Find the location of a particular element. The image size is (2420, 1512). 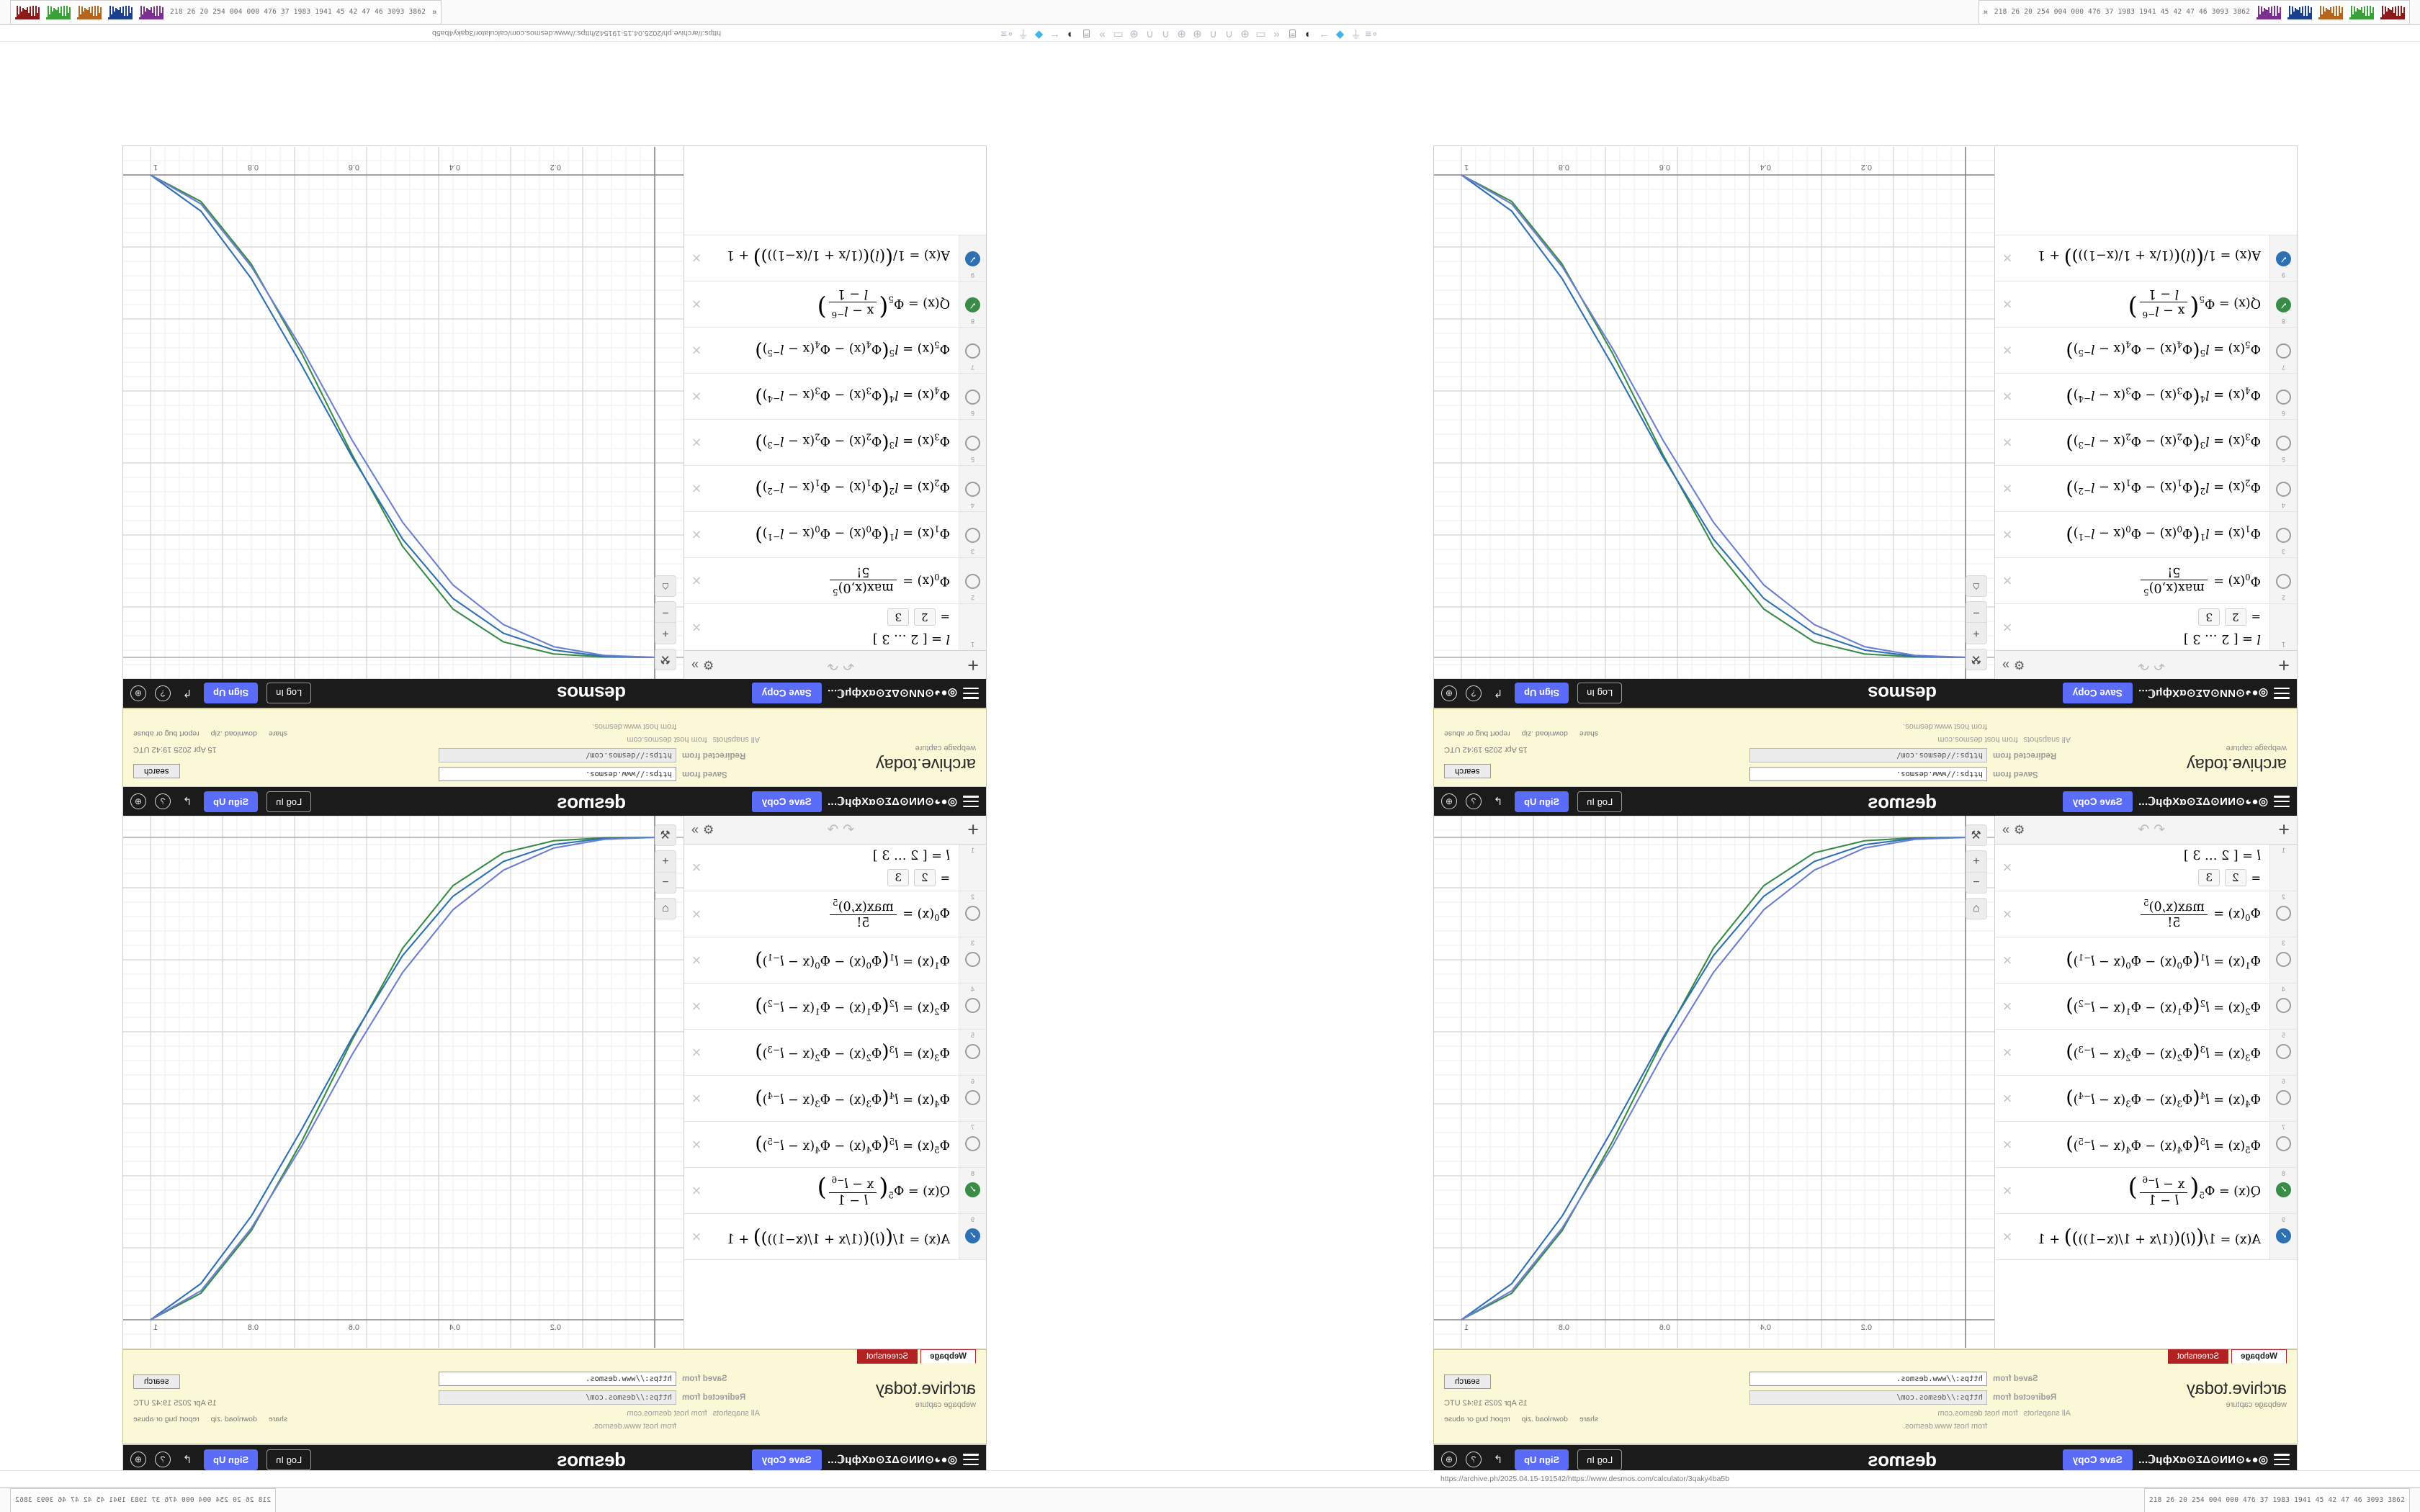

tab-webpage: Webpage is located at coordinates (2259, 1356).